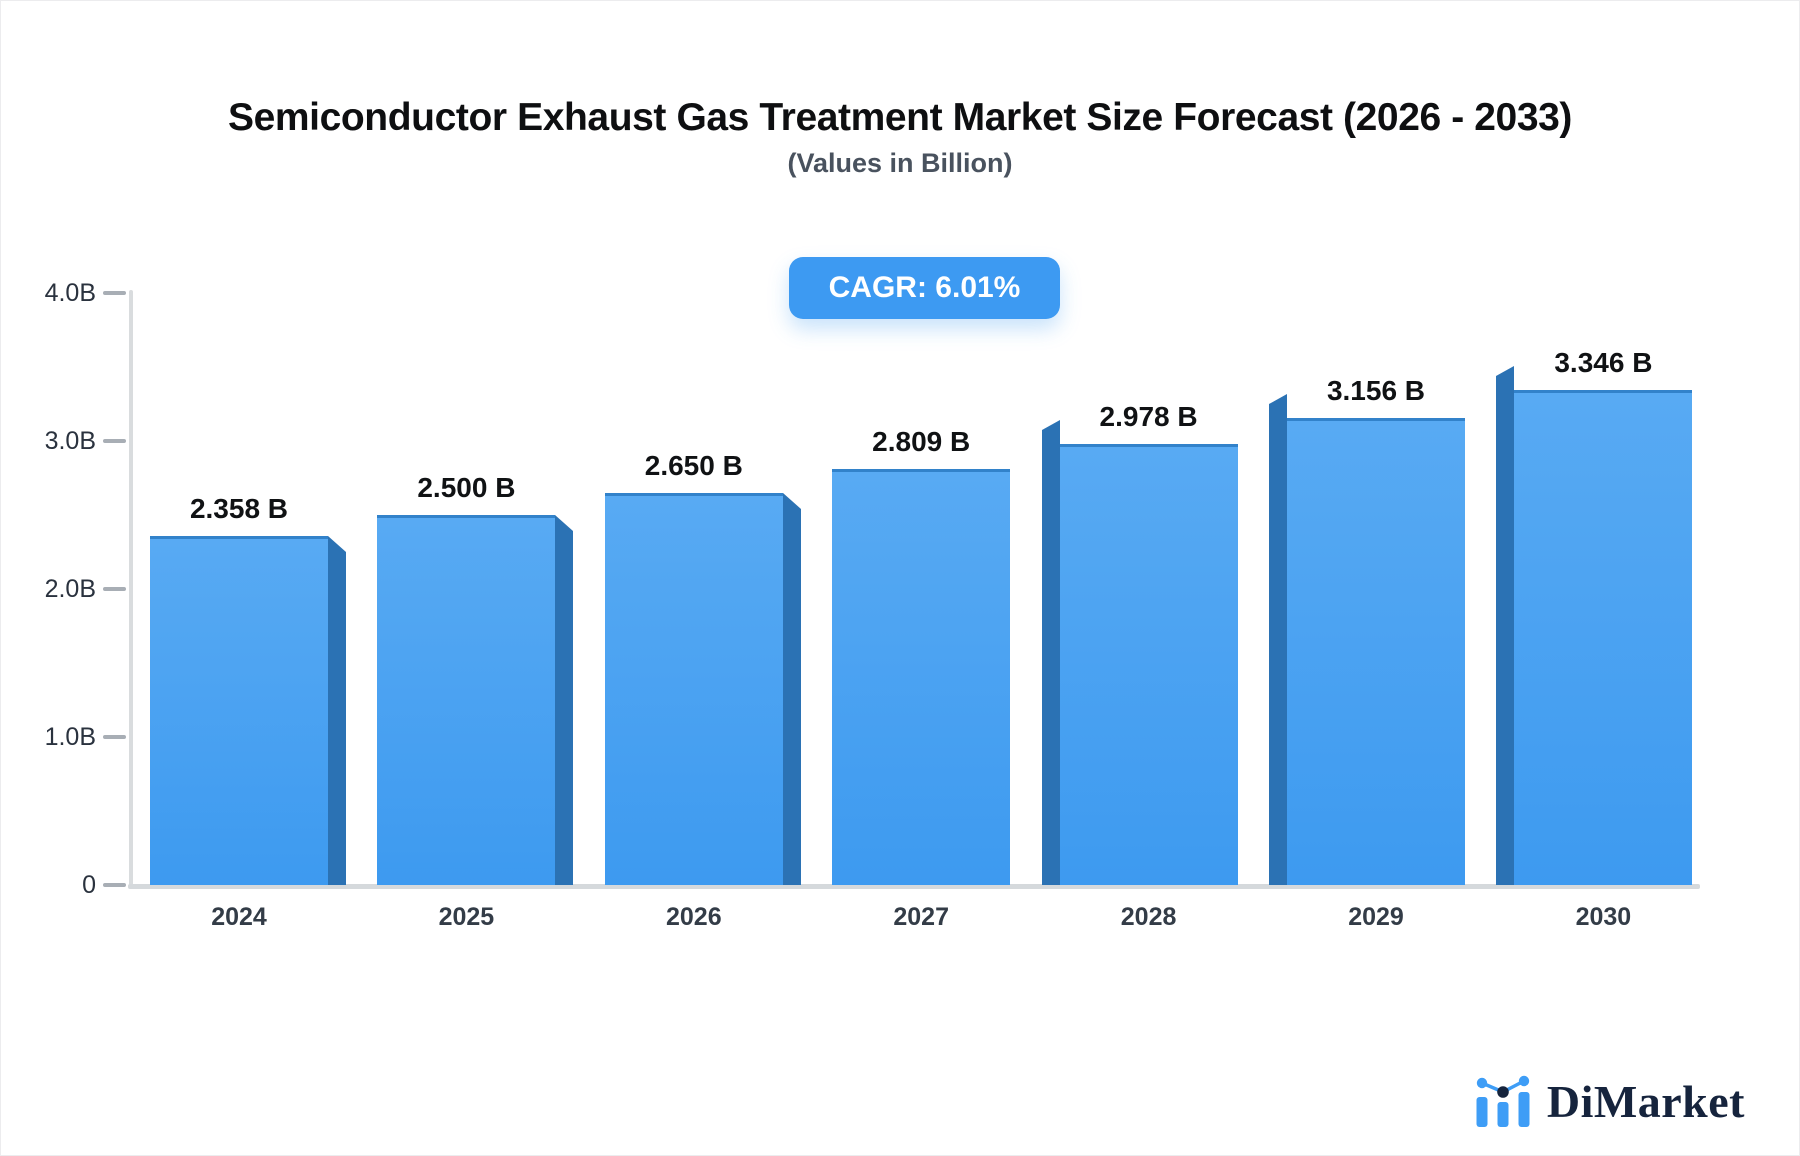  I want to click on cagr-badge: CAGR: 6.01%, so click(924, 288).